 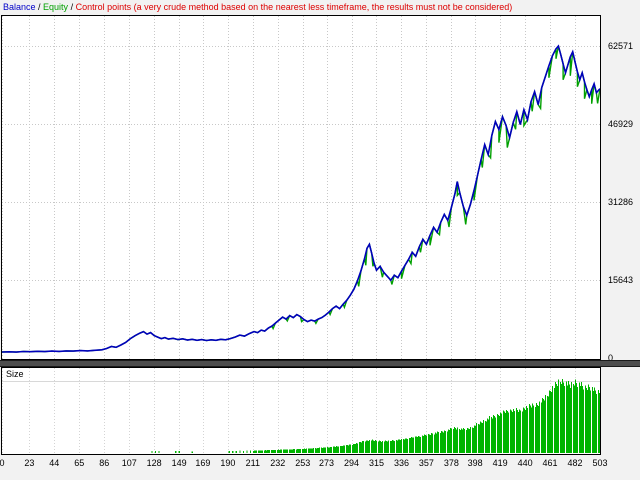 I want to click on x-tick-label: 169, so click(x=203, y=463).